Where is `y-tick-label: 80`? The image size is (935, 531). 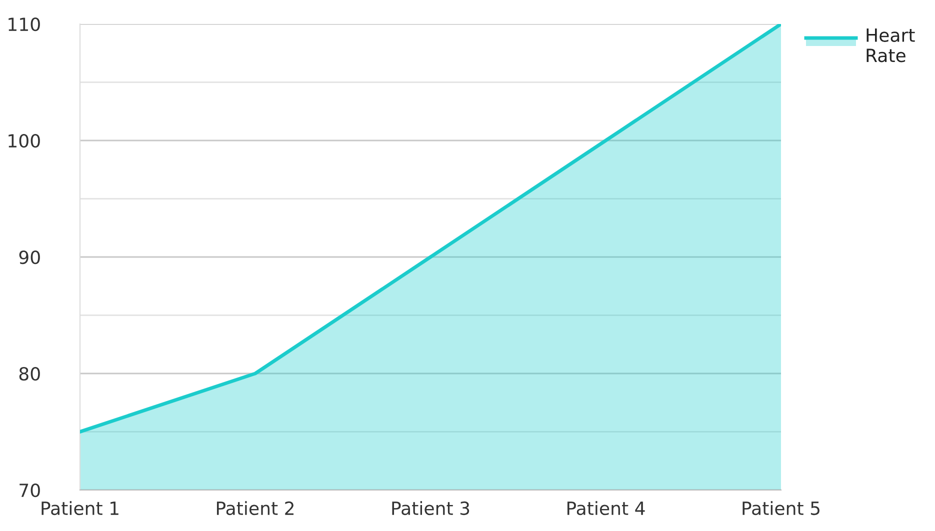
y-tick-label: 80 is located at coordinates (29, 373).